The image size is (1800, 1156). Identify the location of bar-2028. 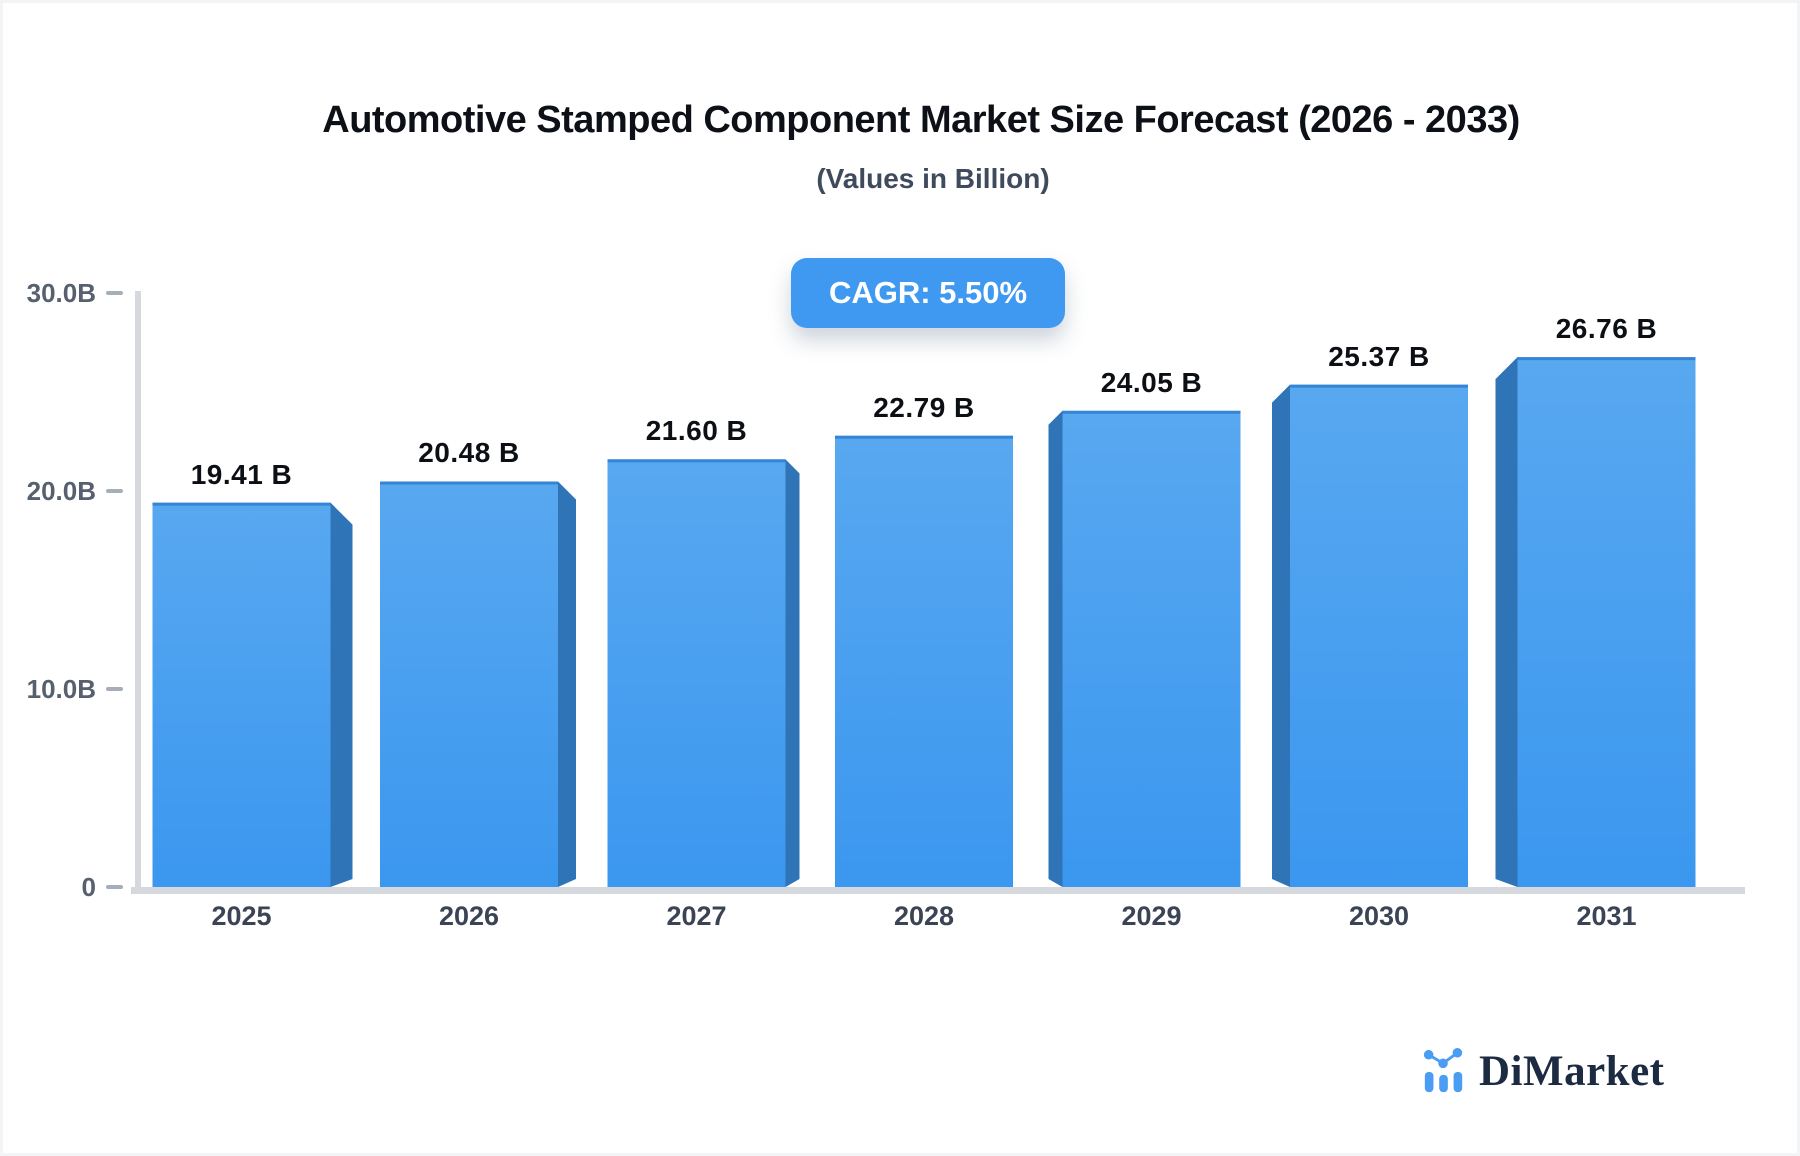
(924, 661).